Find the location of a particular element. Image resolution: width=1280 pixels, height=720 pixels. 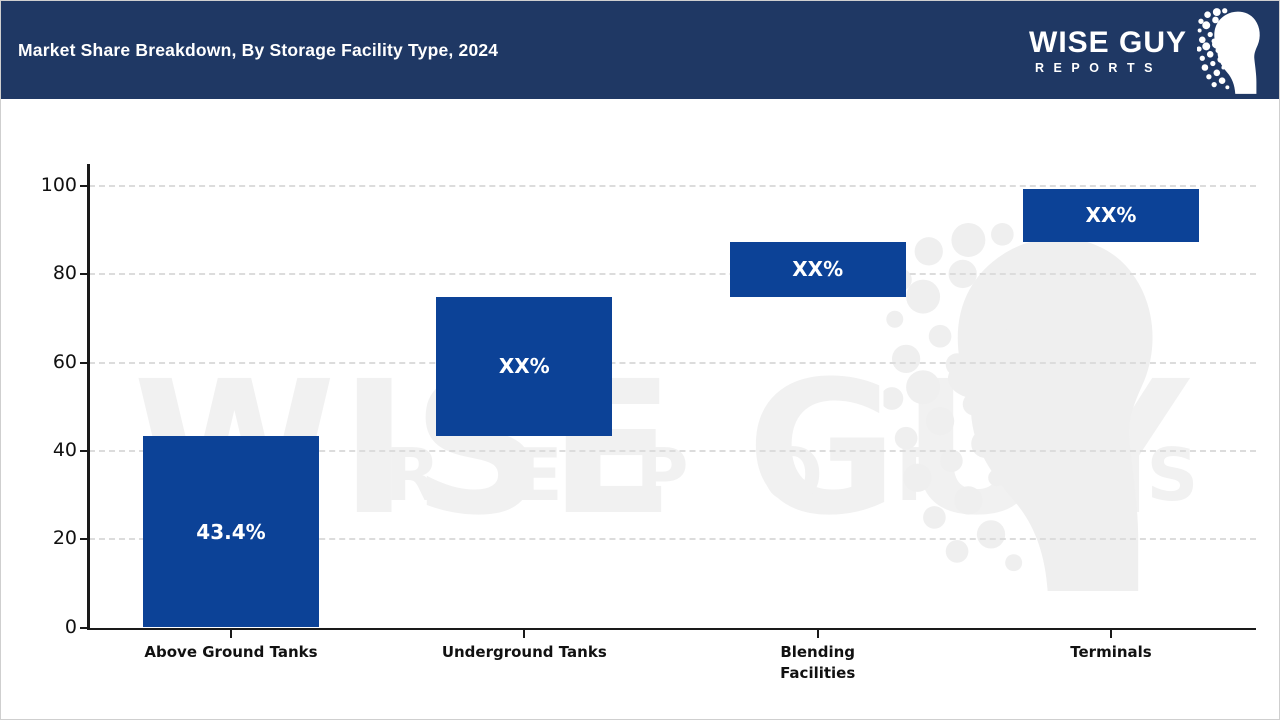

logo-wordmark: WISE GUY is located at coordinates (1108, 42).